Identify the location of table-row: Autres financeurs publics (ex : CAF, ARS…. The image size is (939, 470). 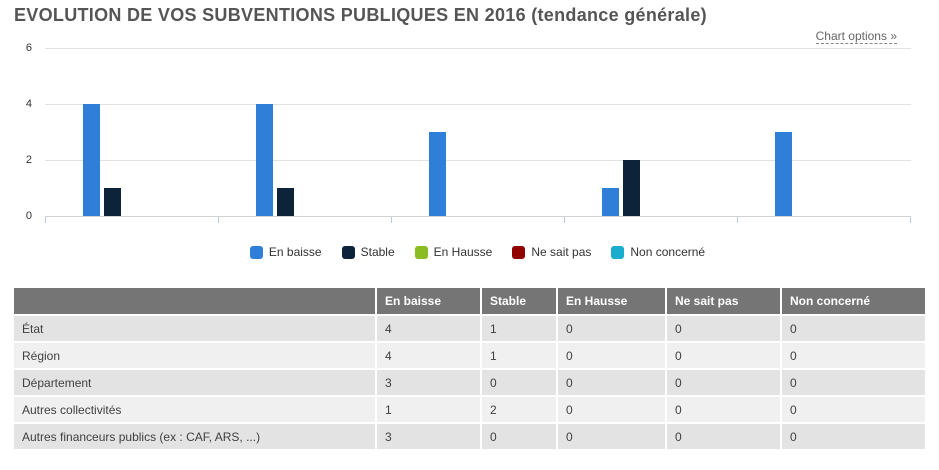
(469, 437).